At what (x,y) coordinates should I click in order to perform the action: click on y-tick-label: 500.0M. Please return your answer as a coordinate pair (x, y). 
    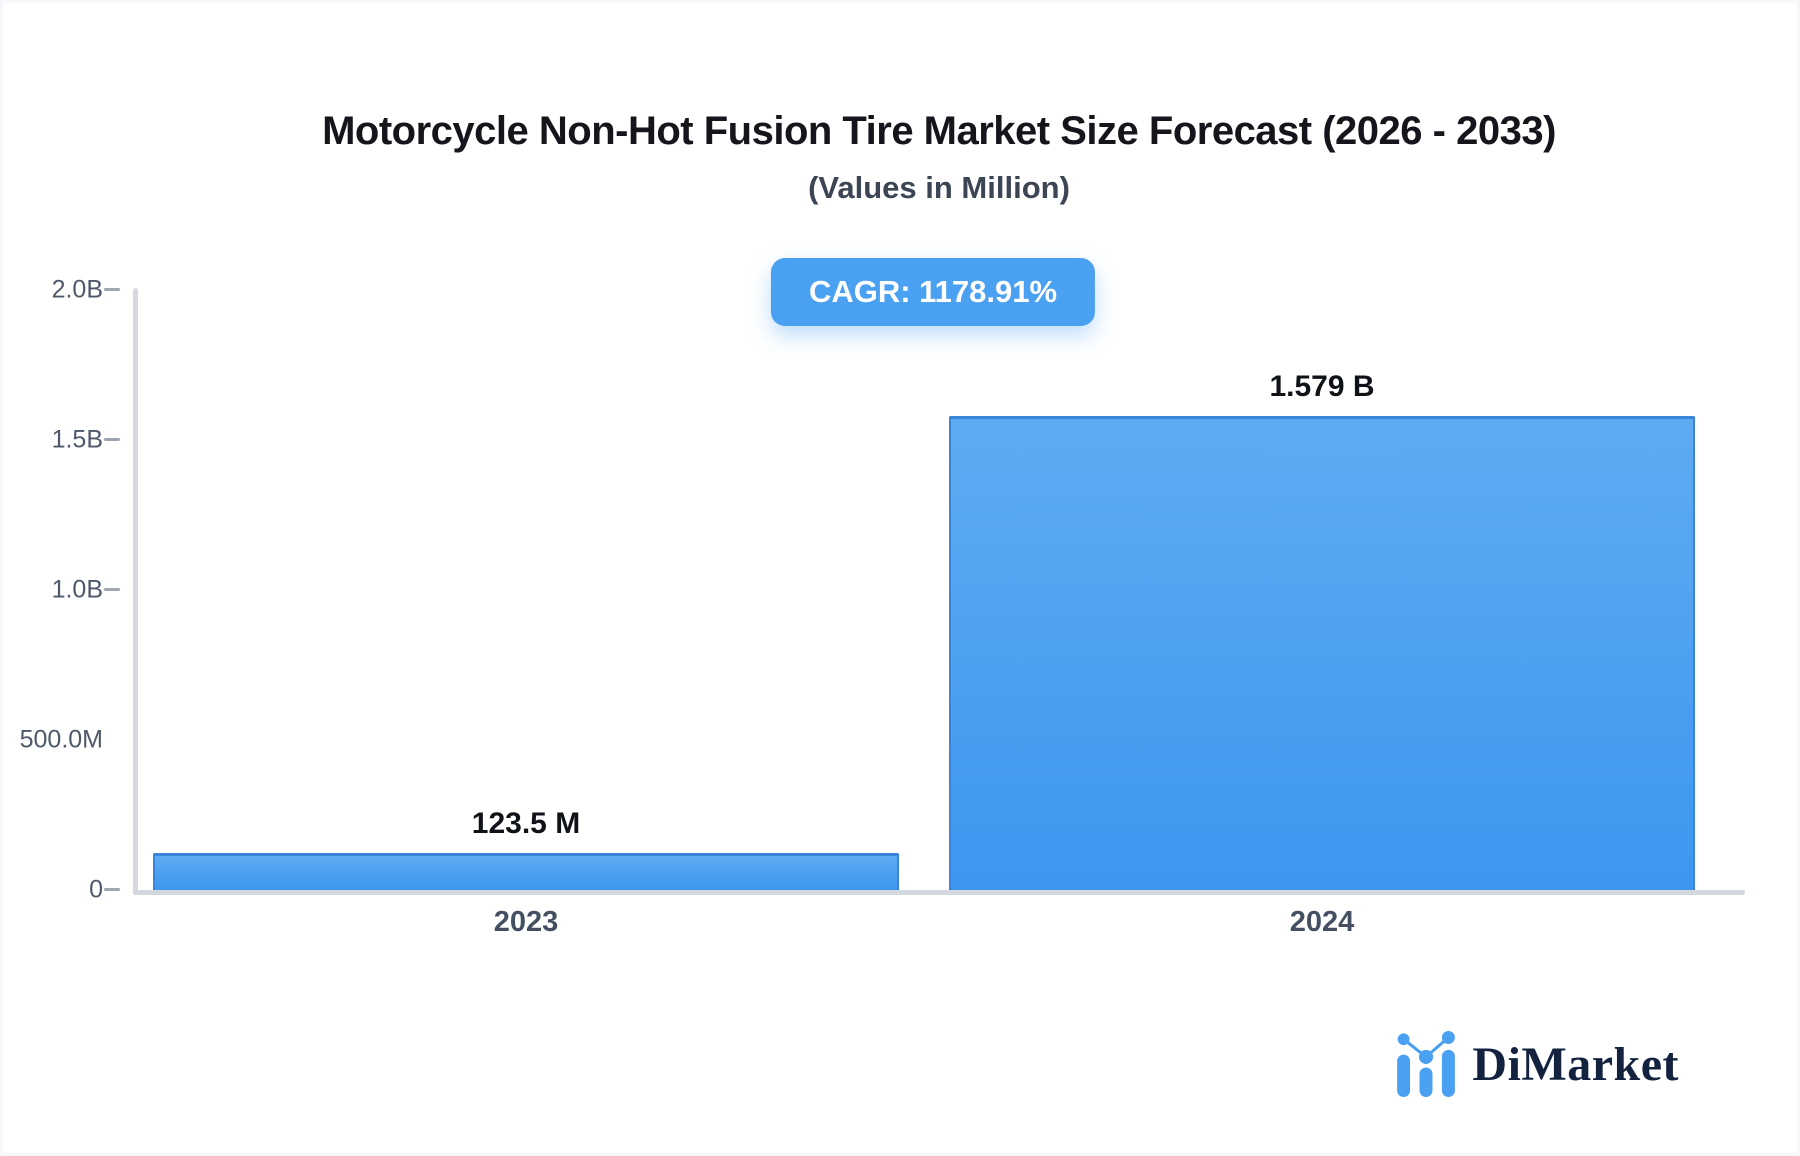
    Looking at the image, I should click on (61, 739).